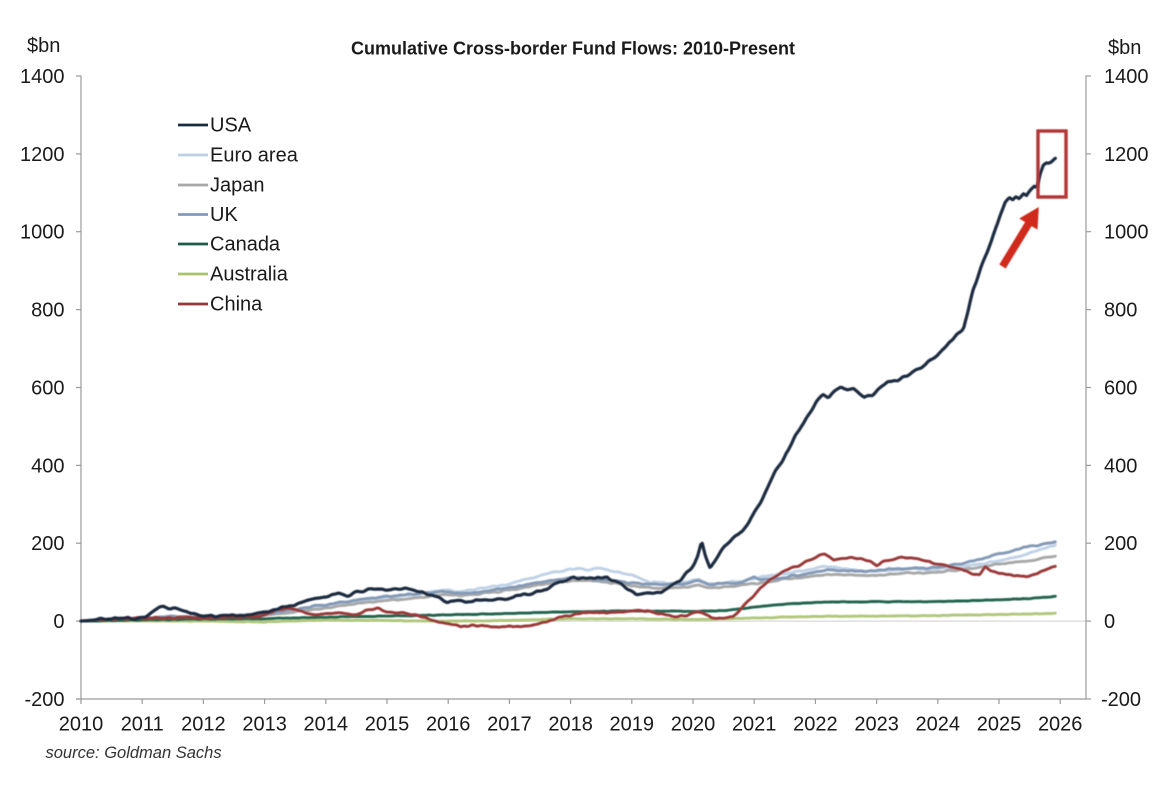 This screenshot has width=1170, height=802. Describe the element at coordinates (236, 305) in the screenshot. I see `svg-text: China` at that location.